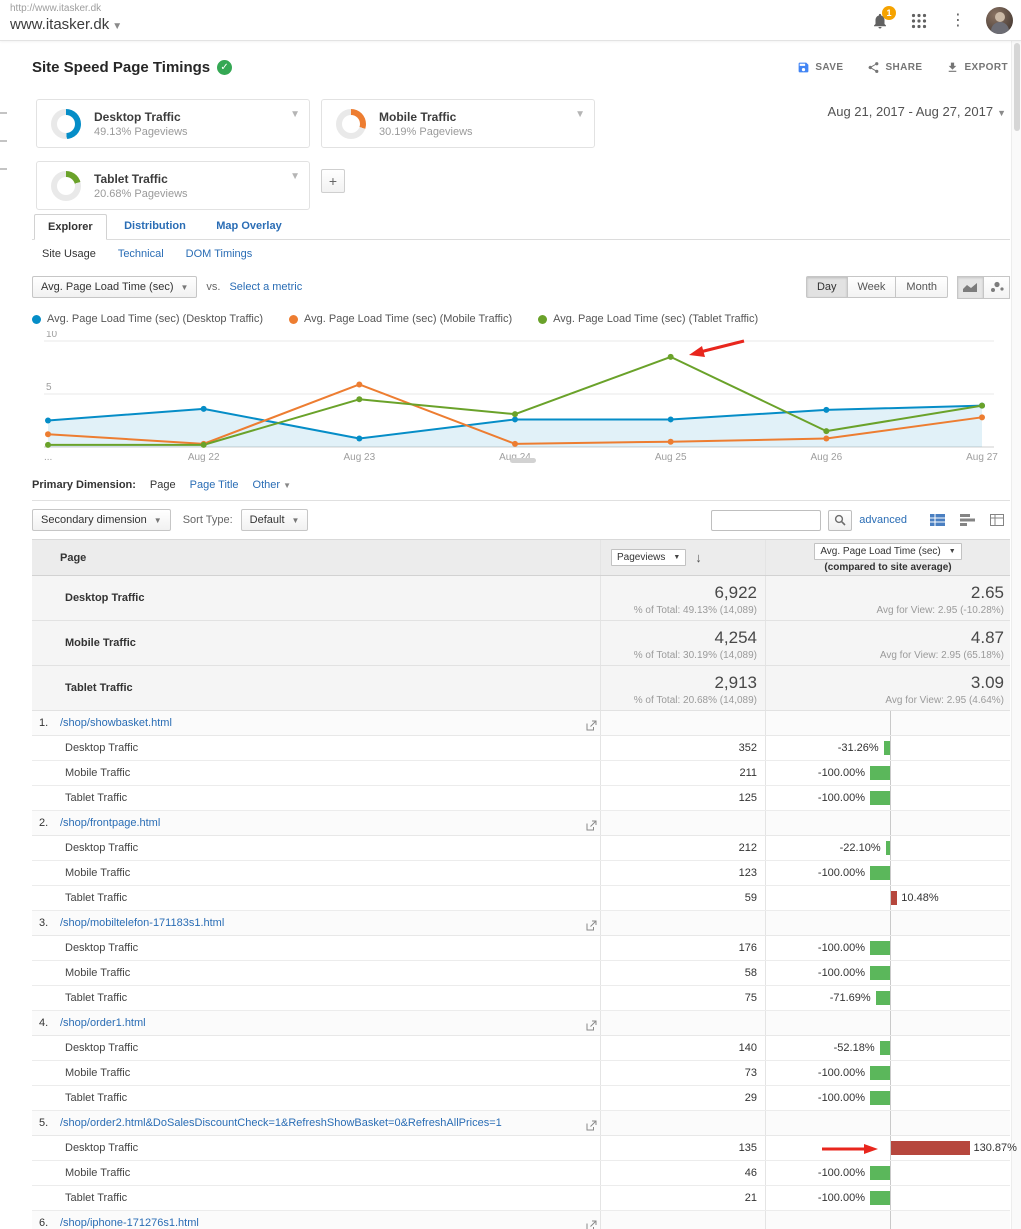 The width and height of the screenshot is (1021, 1229). What do you see at coordinates (116, 723) in the screenshot?
I see `page-link: /shop/showbasket.html` at bounding box center [116, 723].